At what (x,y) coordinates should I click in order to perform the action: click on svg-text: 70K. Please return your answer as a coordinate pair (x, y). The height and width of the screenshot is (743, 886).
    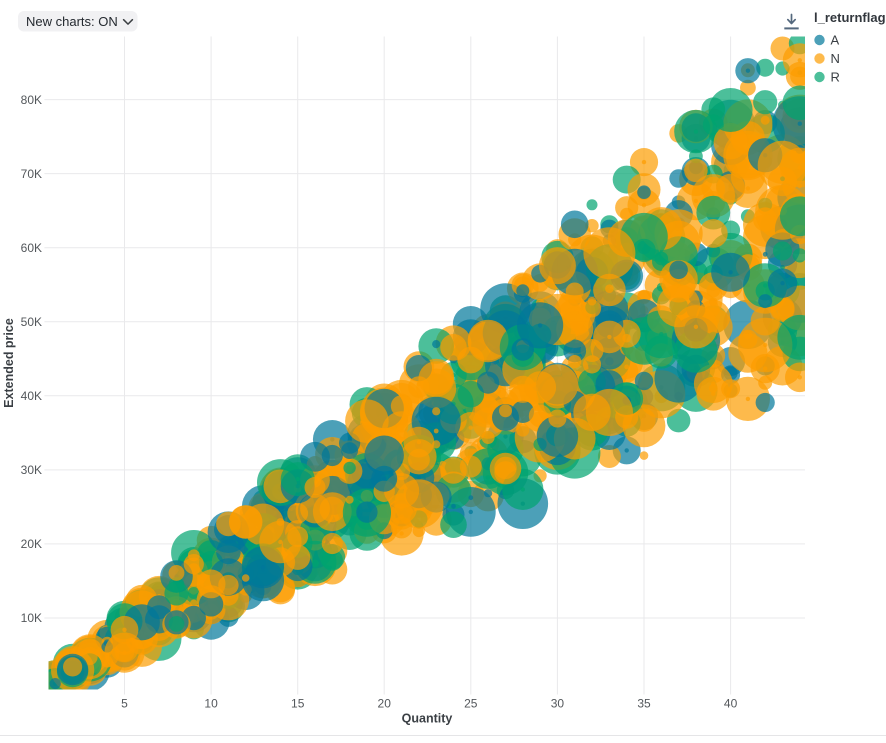
    Looking at the image, I should click on (31, 174).